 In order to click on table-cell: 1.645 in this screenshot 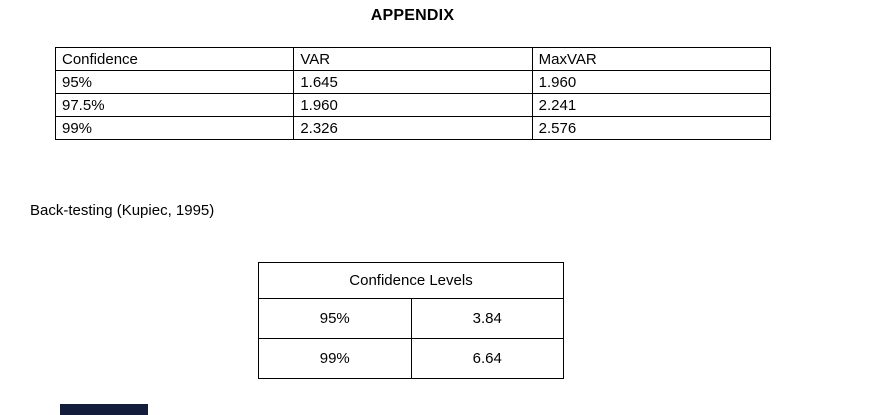, I will do `click(413, 82)`.